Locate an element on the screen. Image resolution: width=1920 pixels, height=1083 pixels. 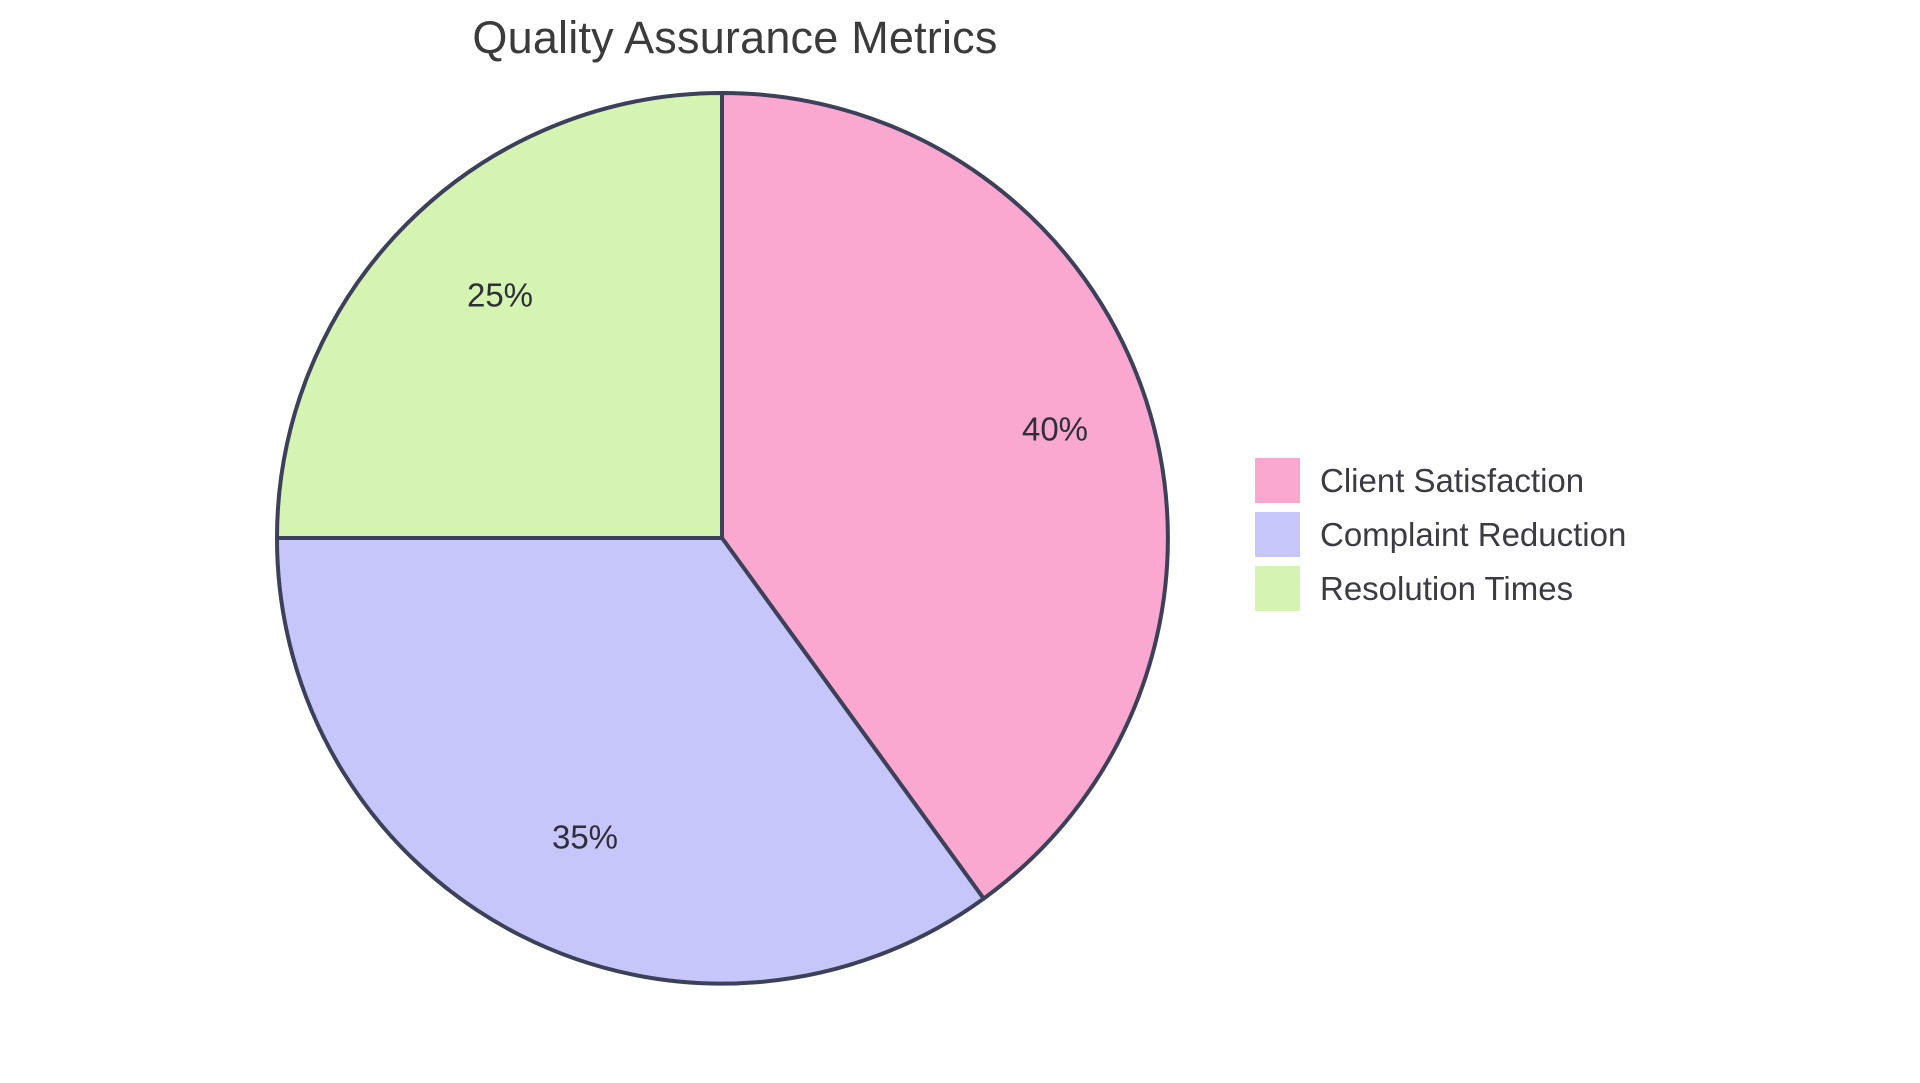
legend-swatch-client-satisfaction is located at coordinates (1277, 480).